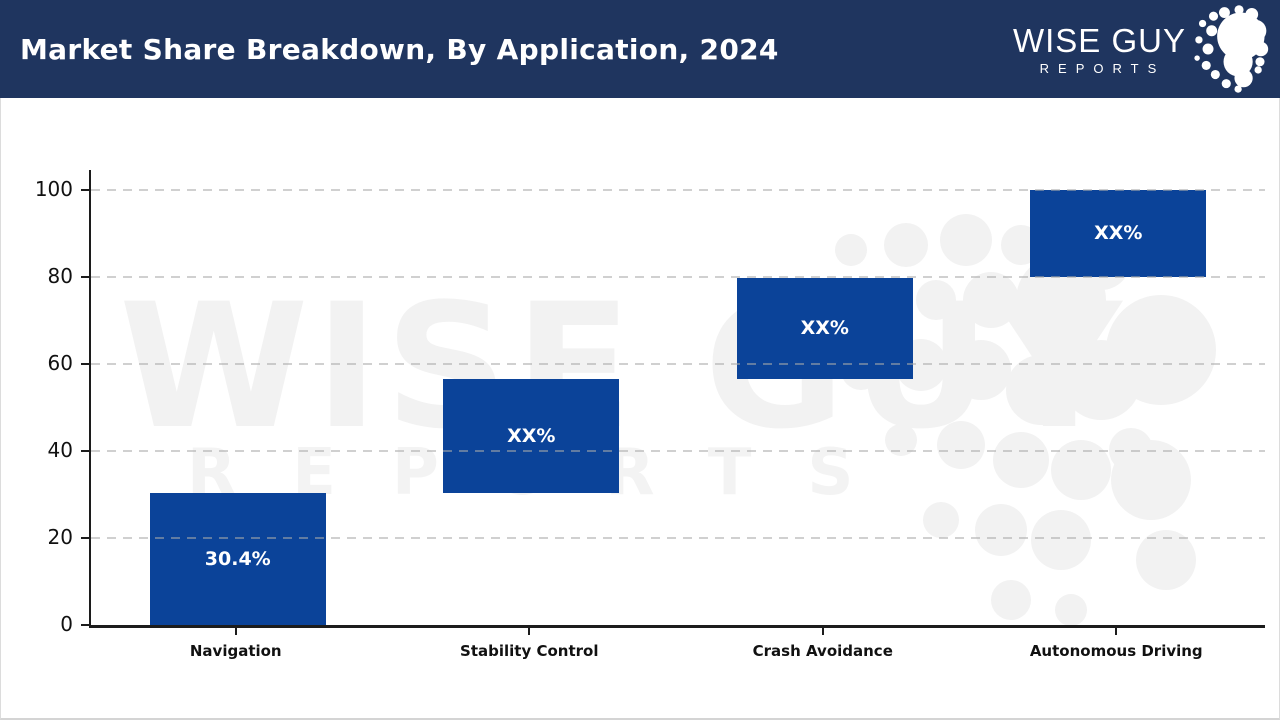  Describe the element at coordinates (1099, 40) in the screenshot. I see `brand-name: WISE GUY` at that location.